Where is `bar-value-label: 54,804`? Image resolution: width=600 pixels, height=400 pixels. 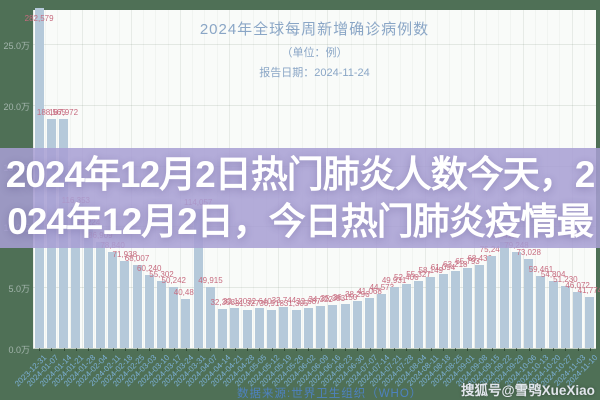 bar-value-label: 54,804 is located at coordinates (553, 275).